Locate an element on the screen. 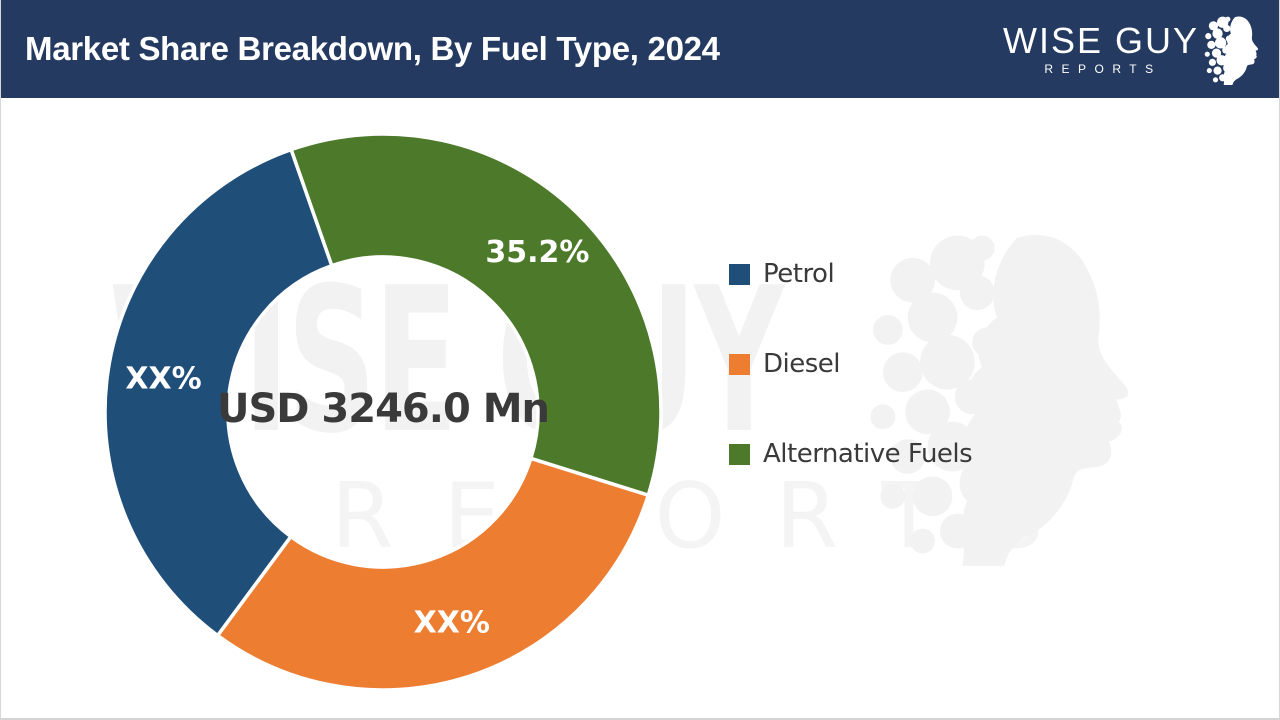 The height and width of the screenshot is (720, 1280). legend-label-diesel: Diesel is located at coordinates (802, 364).